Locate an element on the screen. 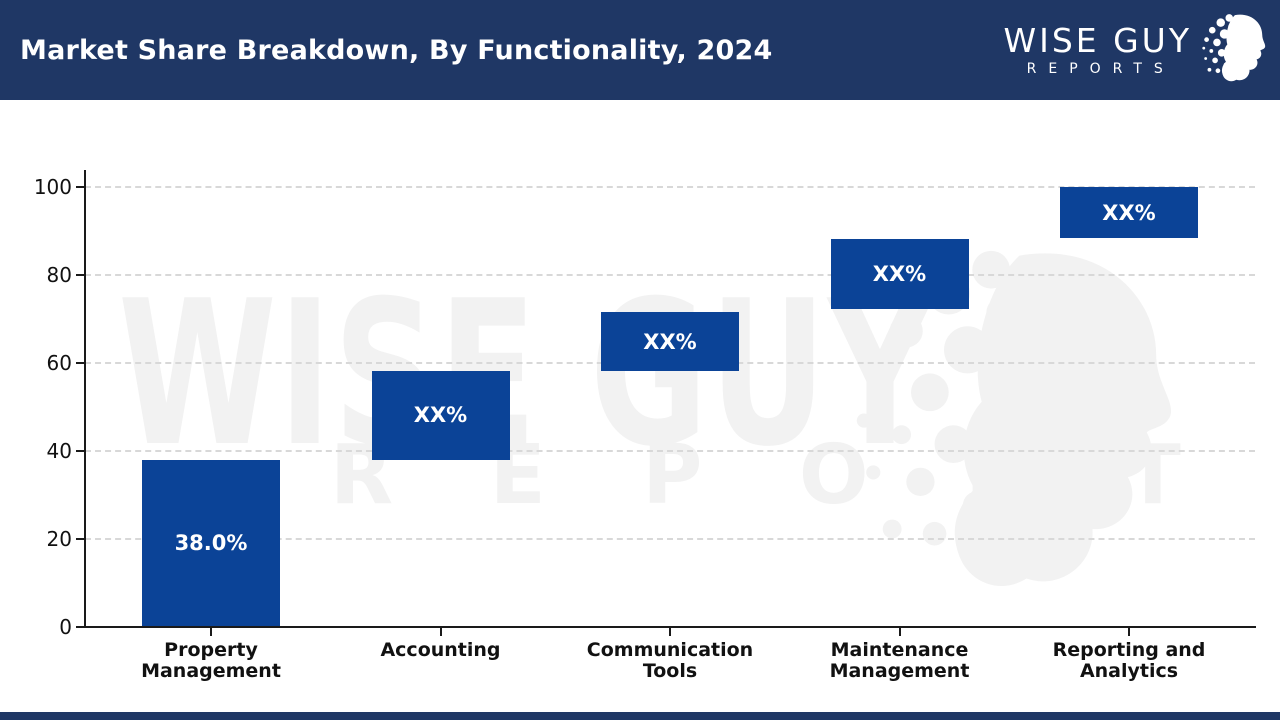 The width and height of the screenshot is (1280, 720). bar-communication-tools: XX% is located at coordinates (670, 341).